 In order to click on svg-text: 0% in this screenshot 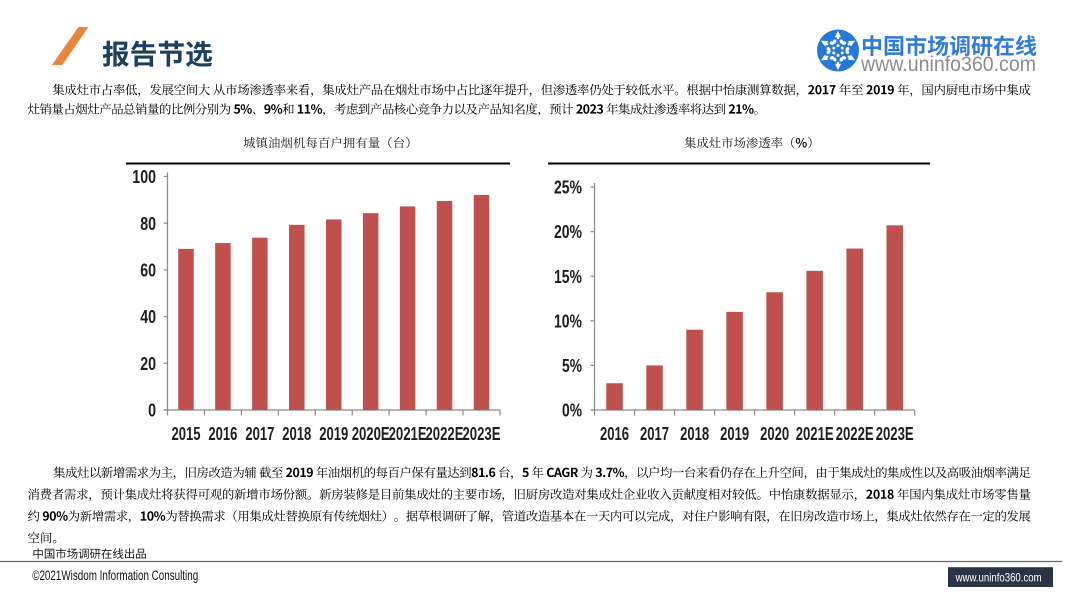, I will do `click(572, 411)`.